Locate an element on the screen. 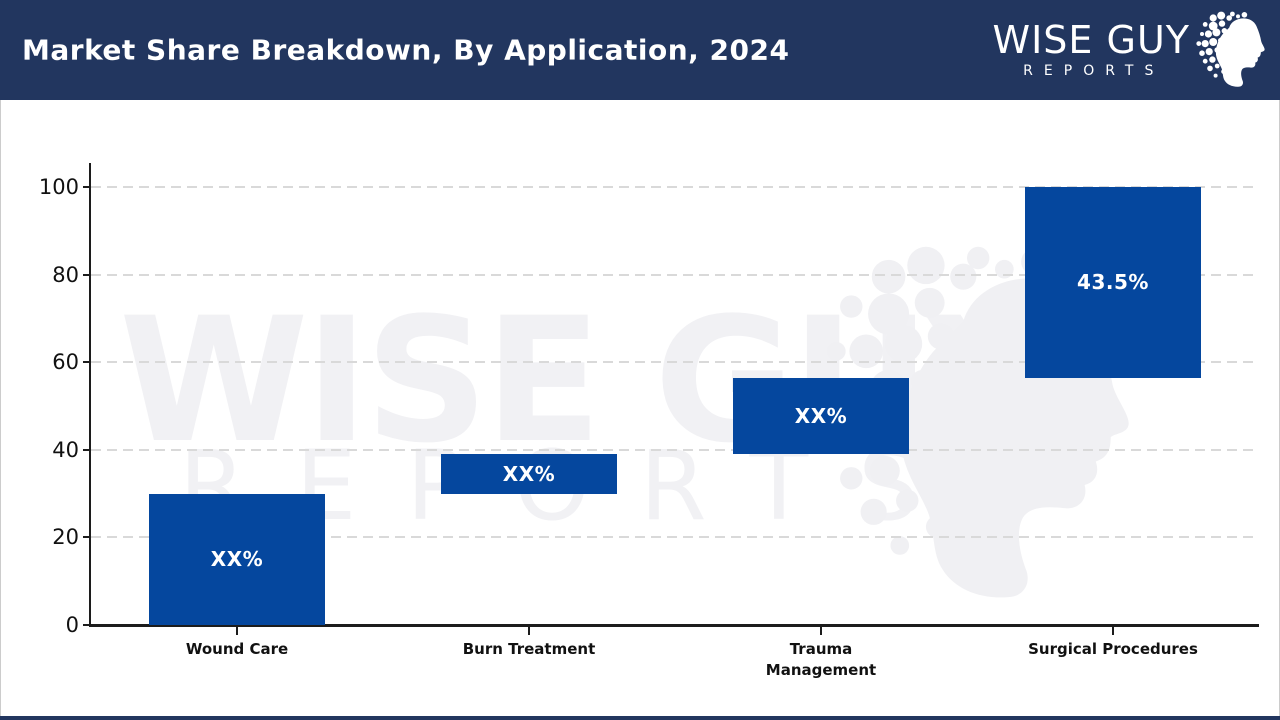 The height and width of the screenshot is (720, 1280). logo-text: WISE GUY REPORTS is located at coordinates (1091, 48).